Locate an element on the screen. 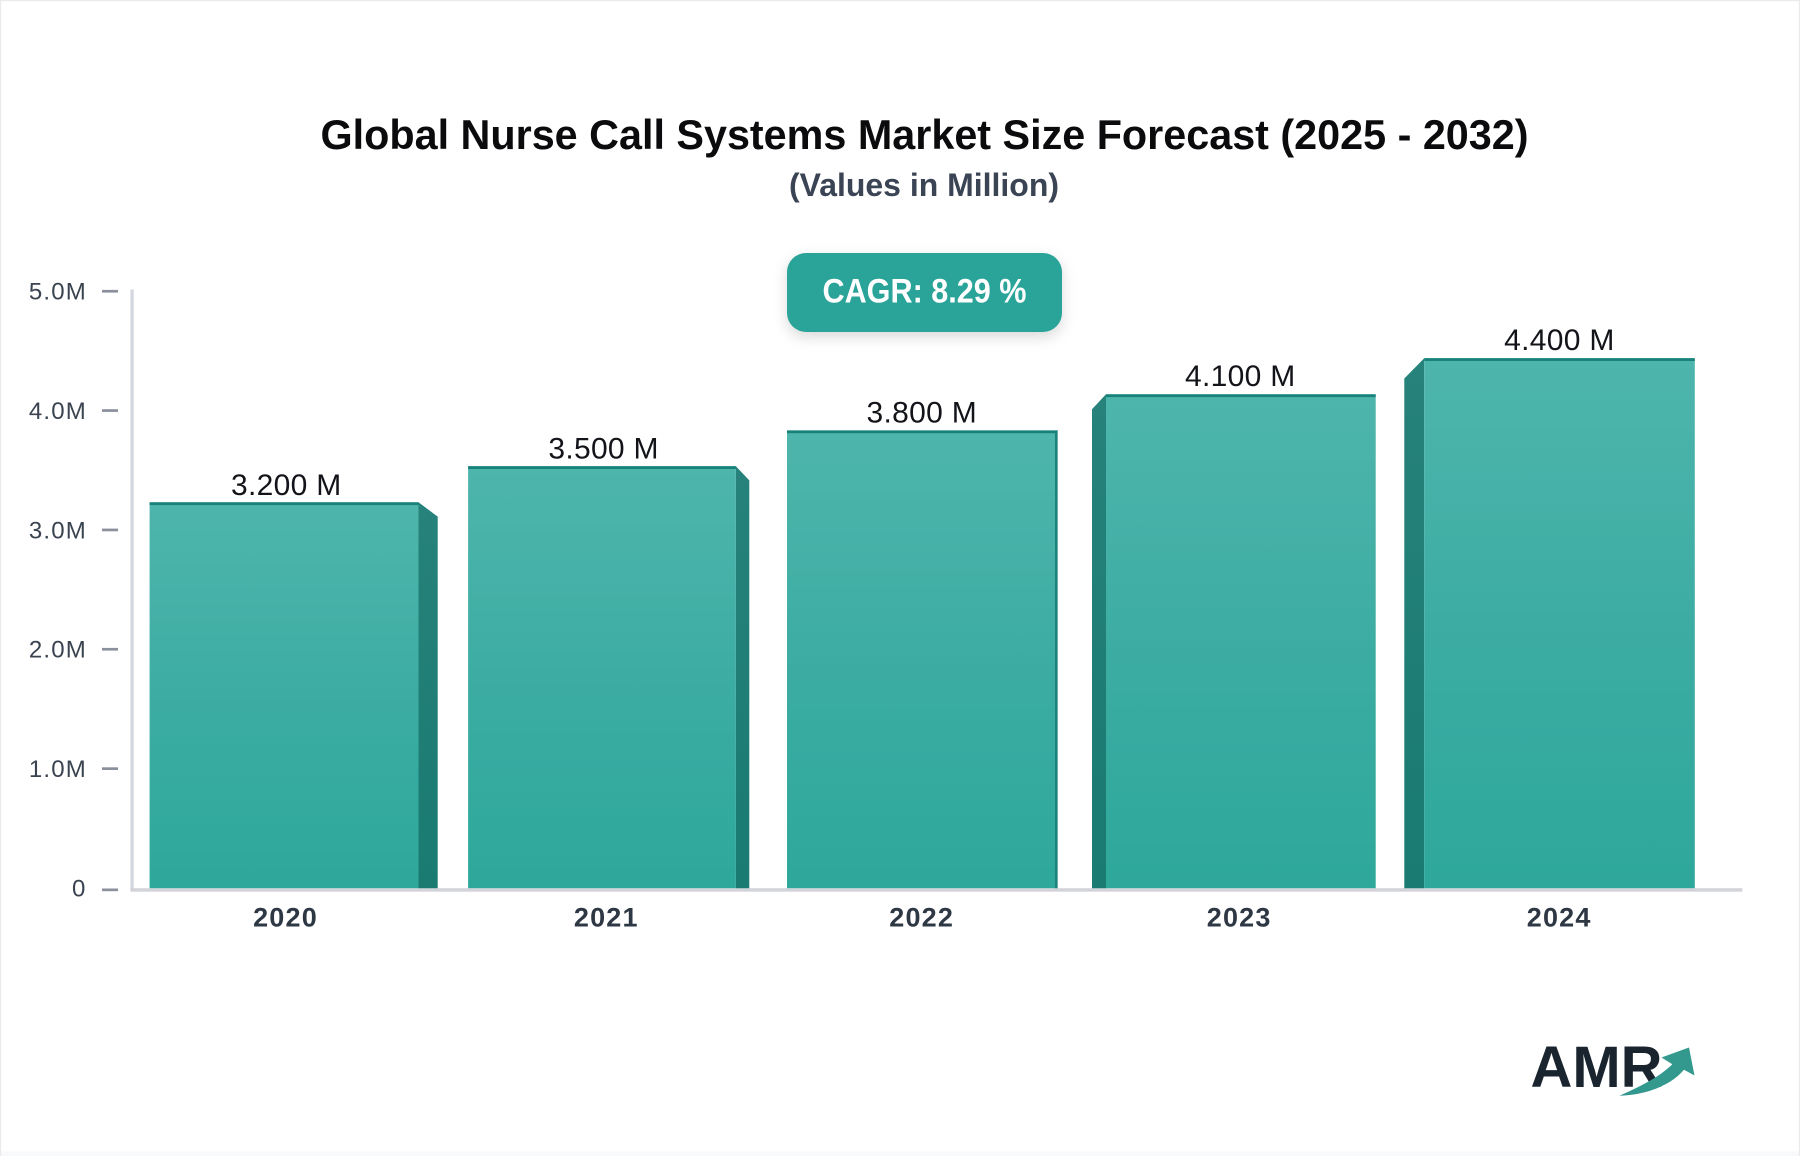 The width and height of the screenshot is (1800, 1156). svg-text: CAGR: 8.29 % is located at coordinates (925, 292).